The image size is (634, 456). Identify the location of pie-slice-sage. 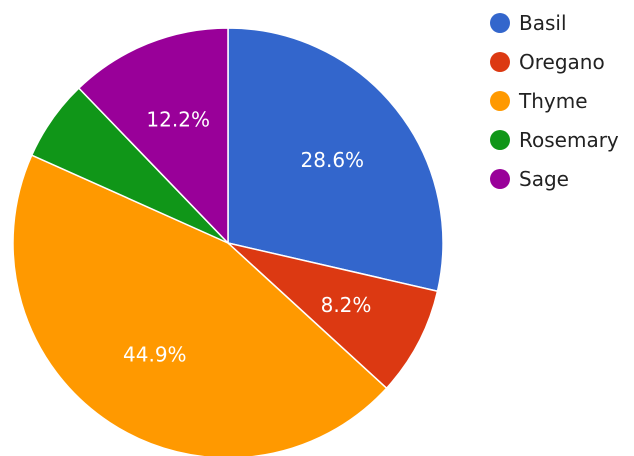
(153, 136).